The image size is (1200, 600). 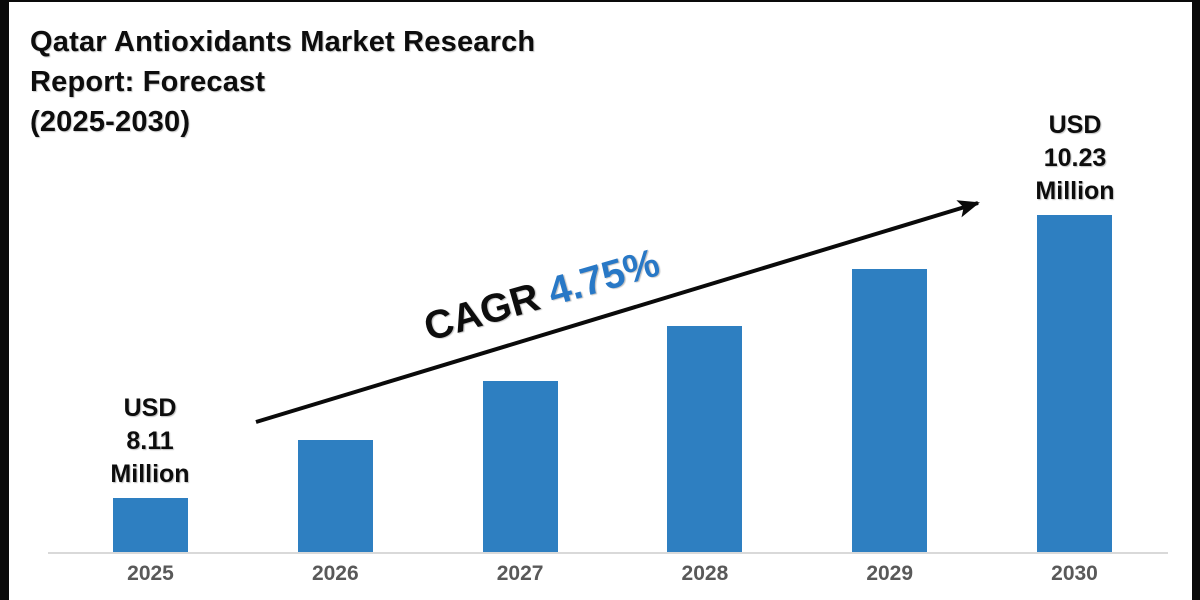 I want to click on x-axis-label-2025: 2025, so click(x=150, y=573).